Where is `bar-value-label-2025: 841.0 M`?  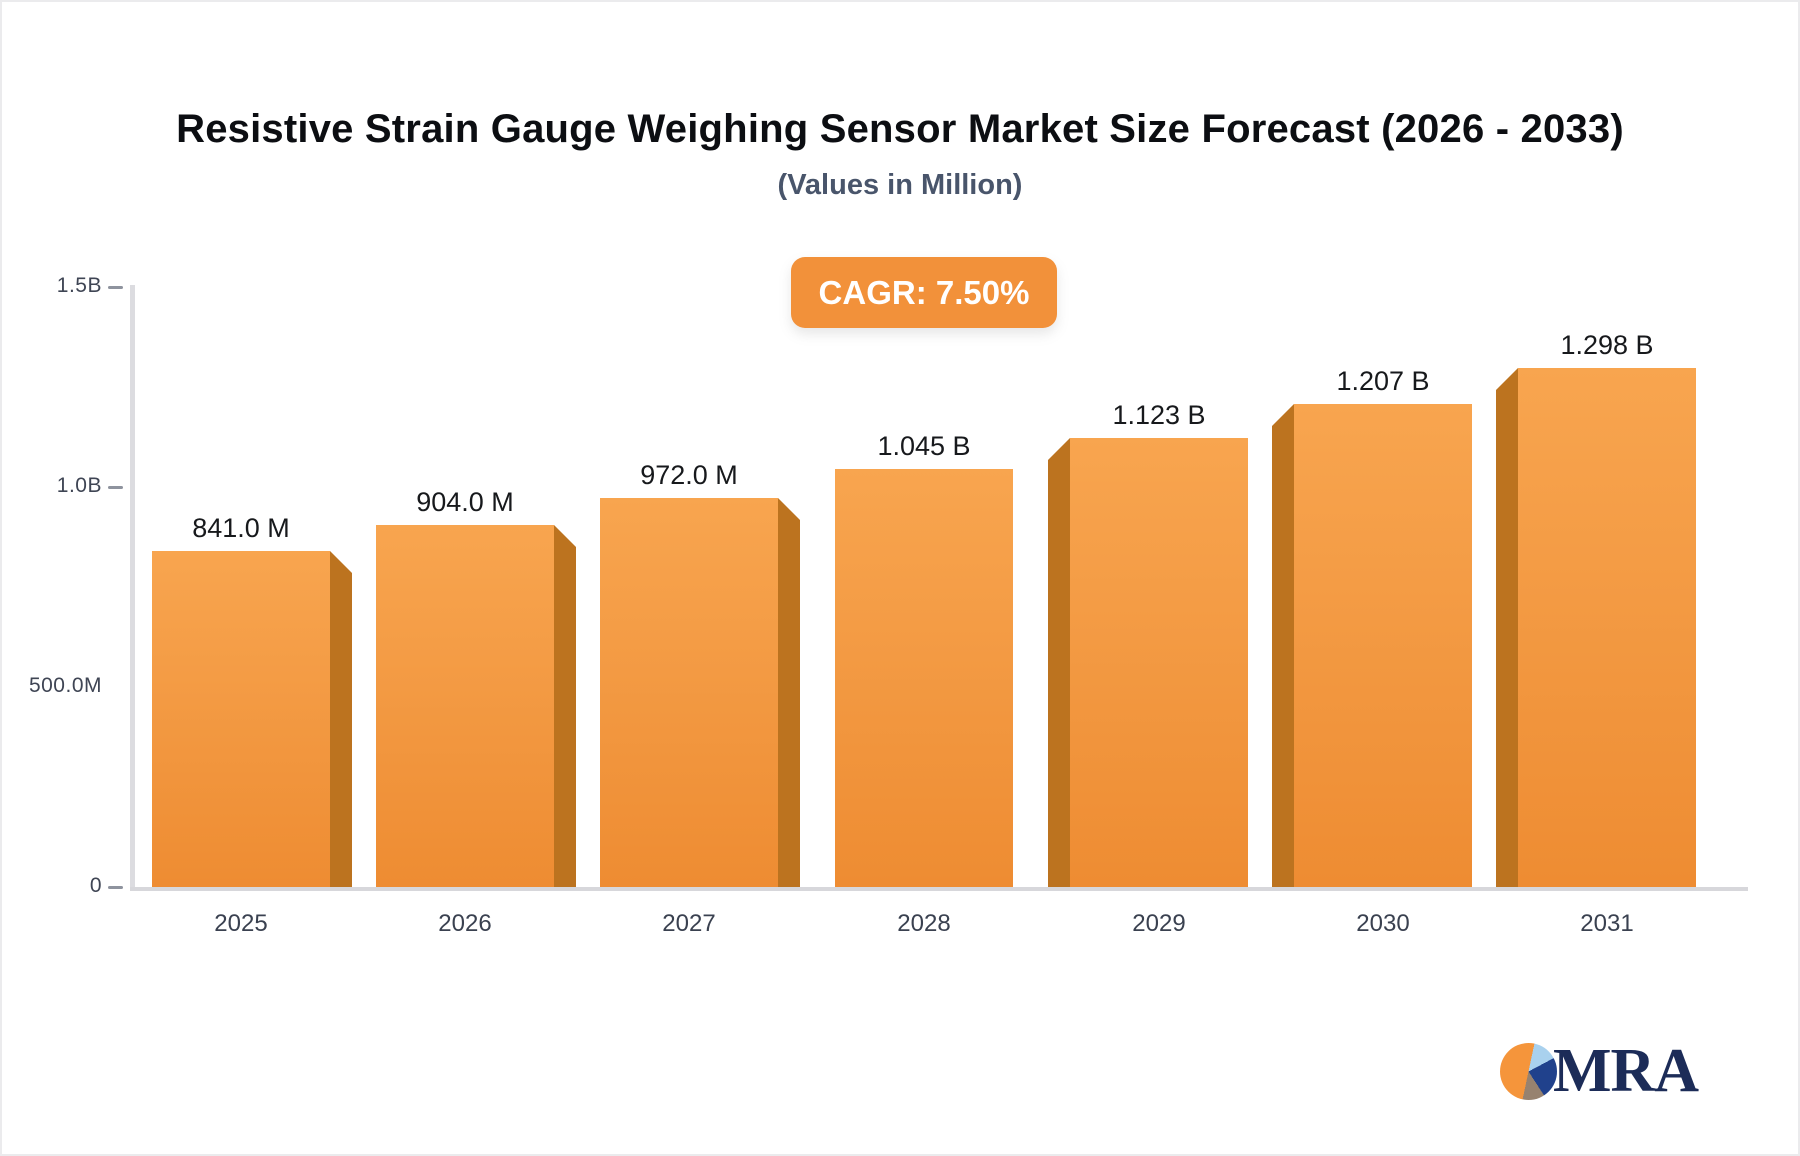
bar-value-label-2025: 841.0 M is located at coordinates (241, 528).